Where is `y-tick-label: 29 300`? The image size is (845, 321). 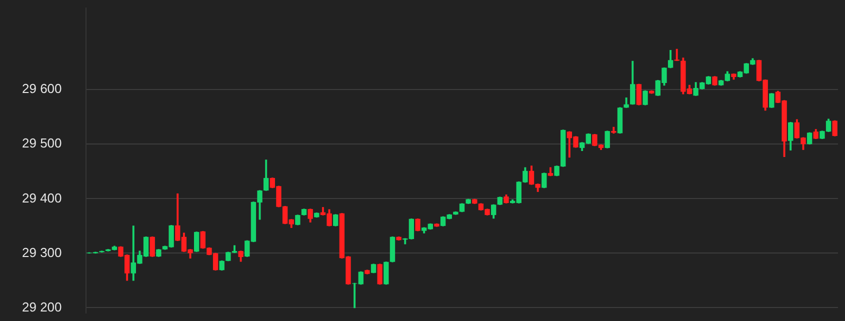
y-tick-label: 29 300 is located at coordinates (42, 252).